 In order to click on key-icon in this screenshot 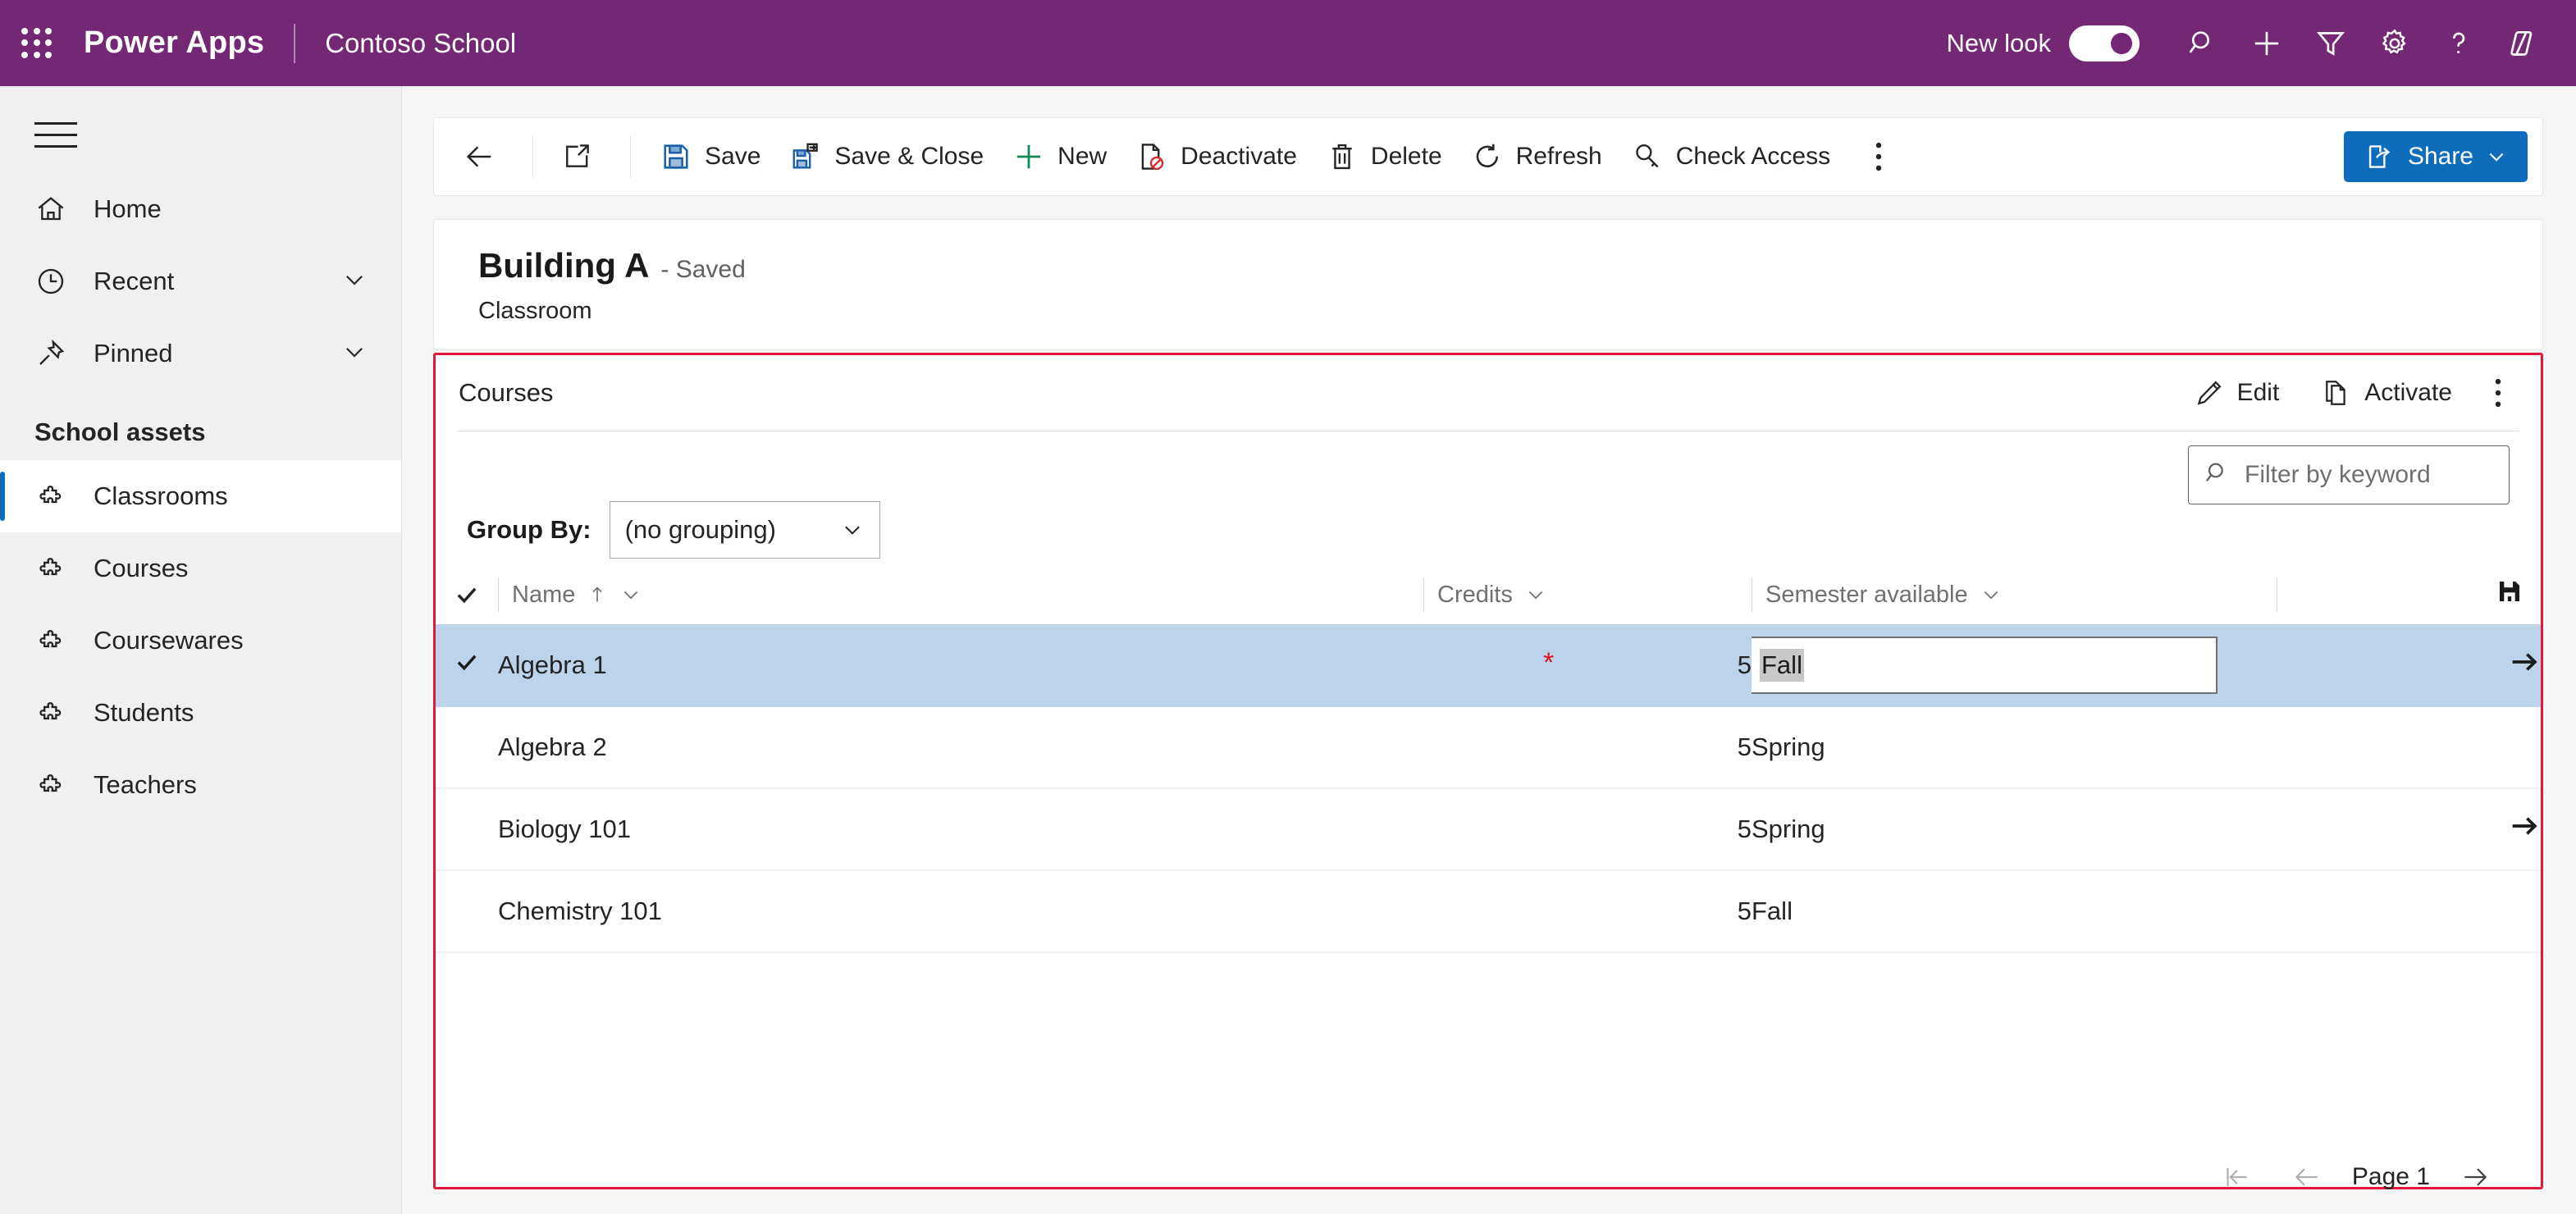, I will do `click(1647, 156)`.